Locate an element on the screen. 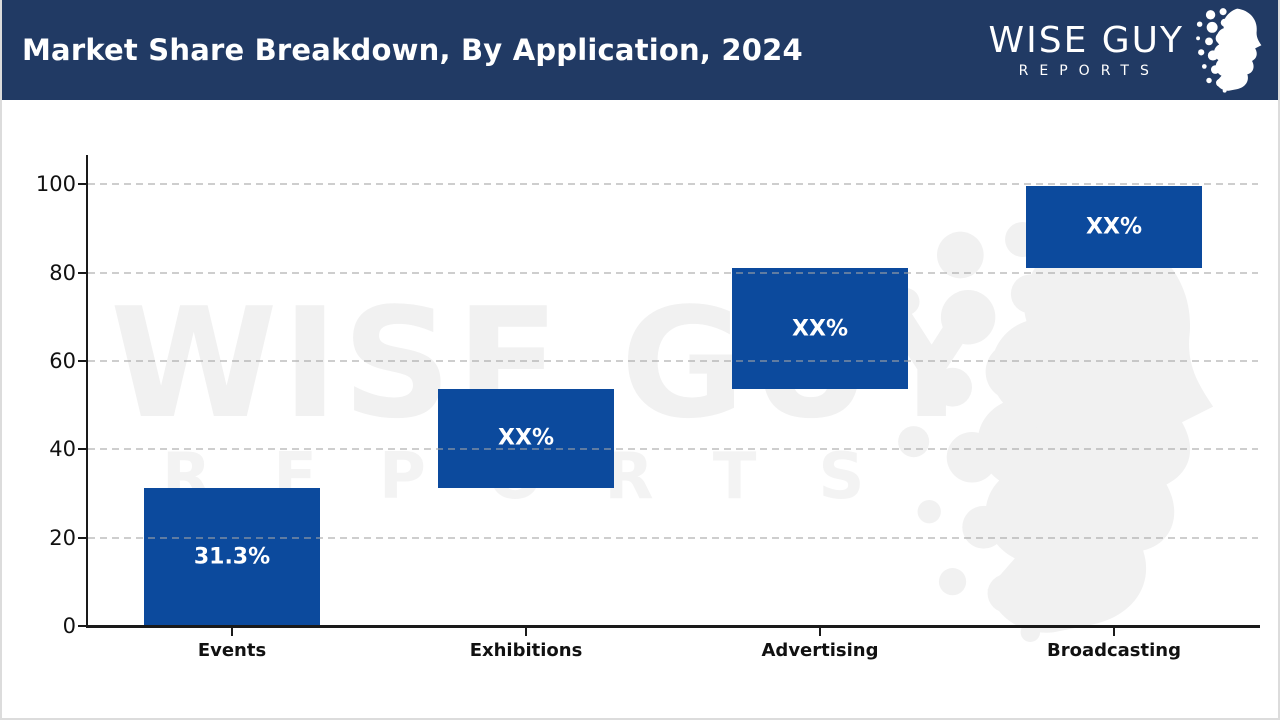 Image resolution: width=1280 pixels, height=720 pixels. bar-advertising is located at coordinates (820, 329).